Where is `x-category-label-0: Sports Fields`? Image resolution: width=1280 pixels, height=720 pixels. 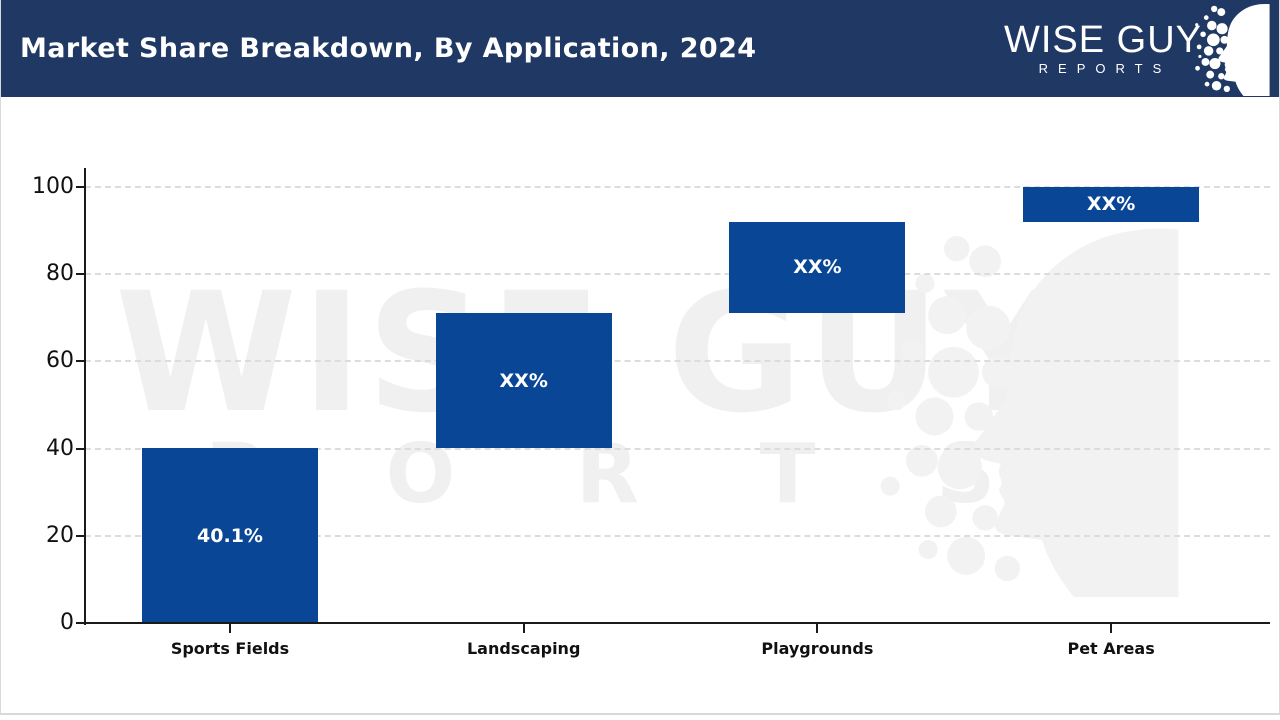 x-category-label-0: Sports Fields is located at coordinates (230, 648).